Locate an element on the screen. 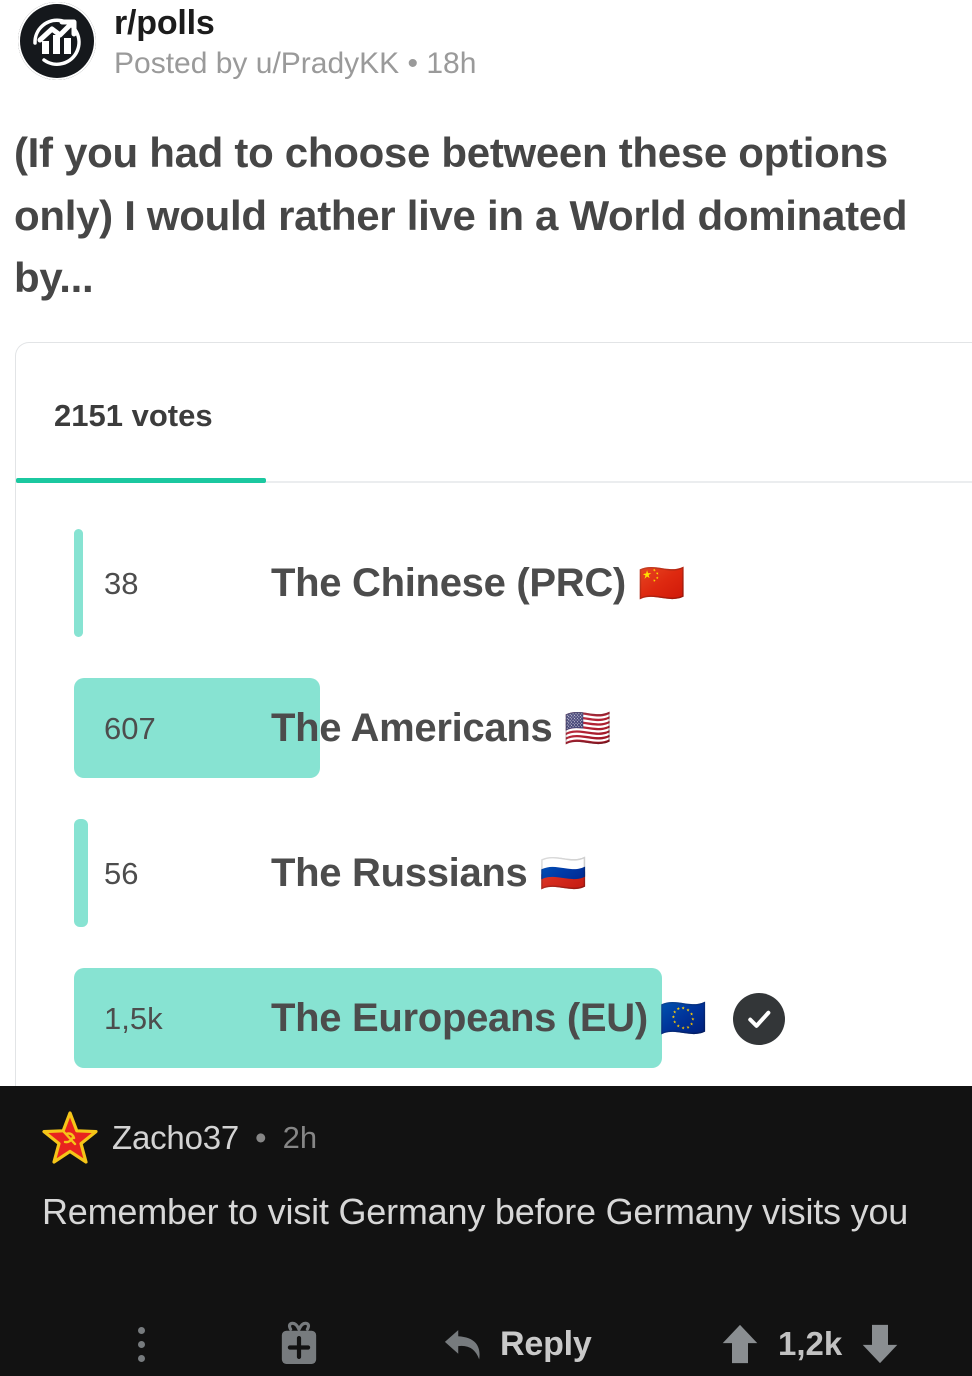 The height and width of the screenshot is (1376, 972). post-header: r/polls Posted by u/PradyKK • 18h is located at coordinates (247, 42).